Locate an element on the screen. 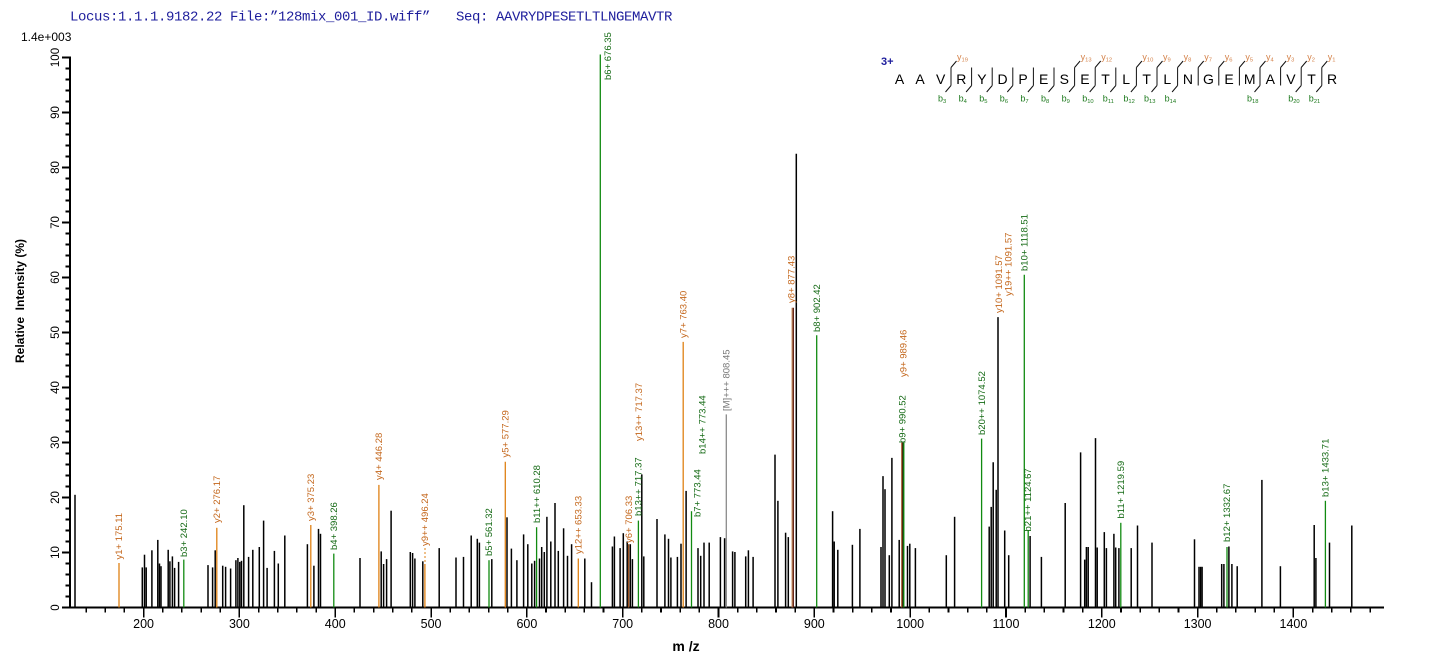  svg-text: S is located at coordinates (1064, 79).